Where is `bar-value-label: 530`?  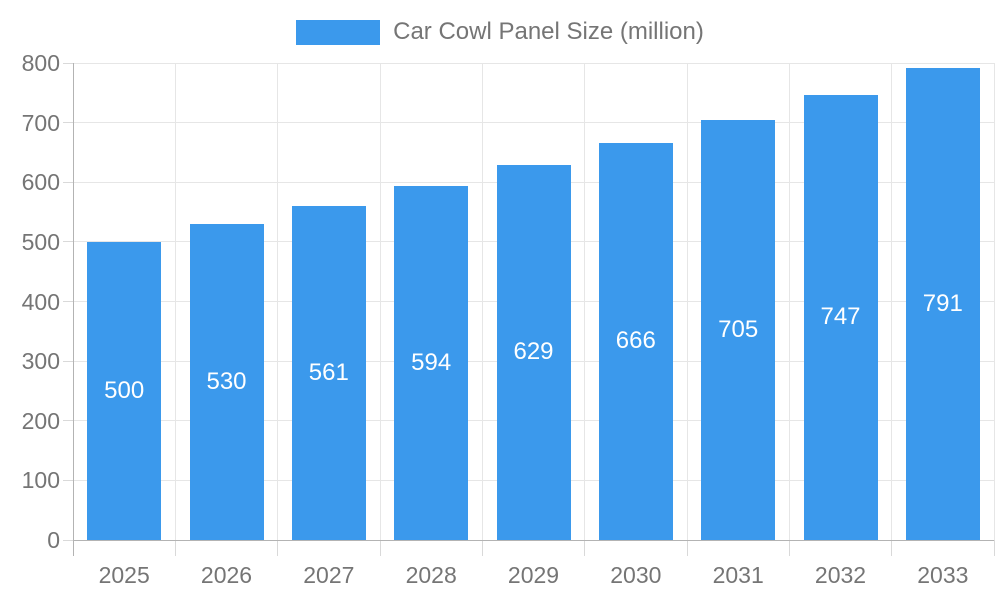 bar-value-label: 530 is located at coordinates (226, 381).